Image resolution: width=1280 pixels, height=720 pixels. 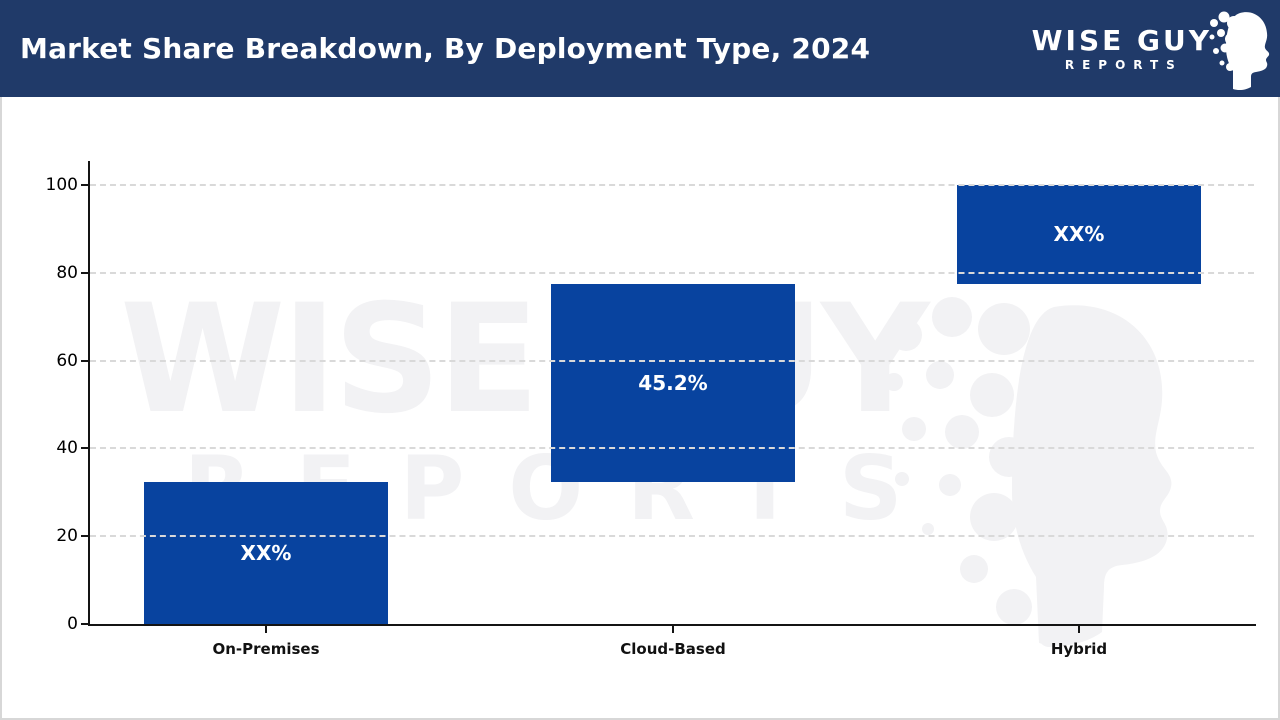 What do you see at coordinates (89, 393) in the screenshot?
I see `y-axis-line` at bounding box center [89, 393].